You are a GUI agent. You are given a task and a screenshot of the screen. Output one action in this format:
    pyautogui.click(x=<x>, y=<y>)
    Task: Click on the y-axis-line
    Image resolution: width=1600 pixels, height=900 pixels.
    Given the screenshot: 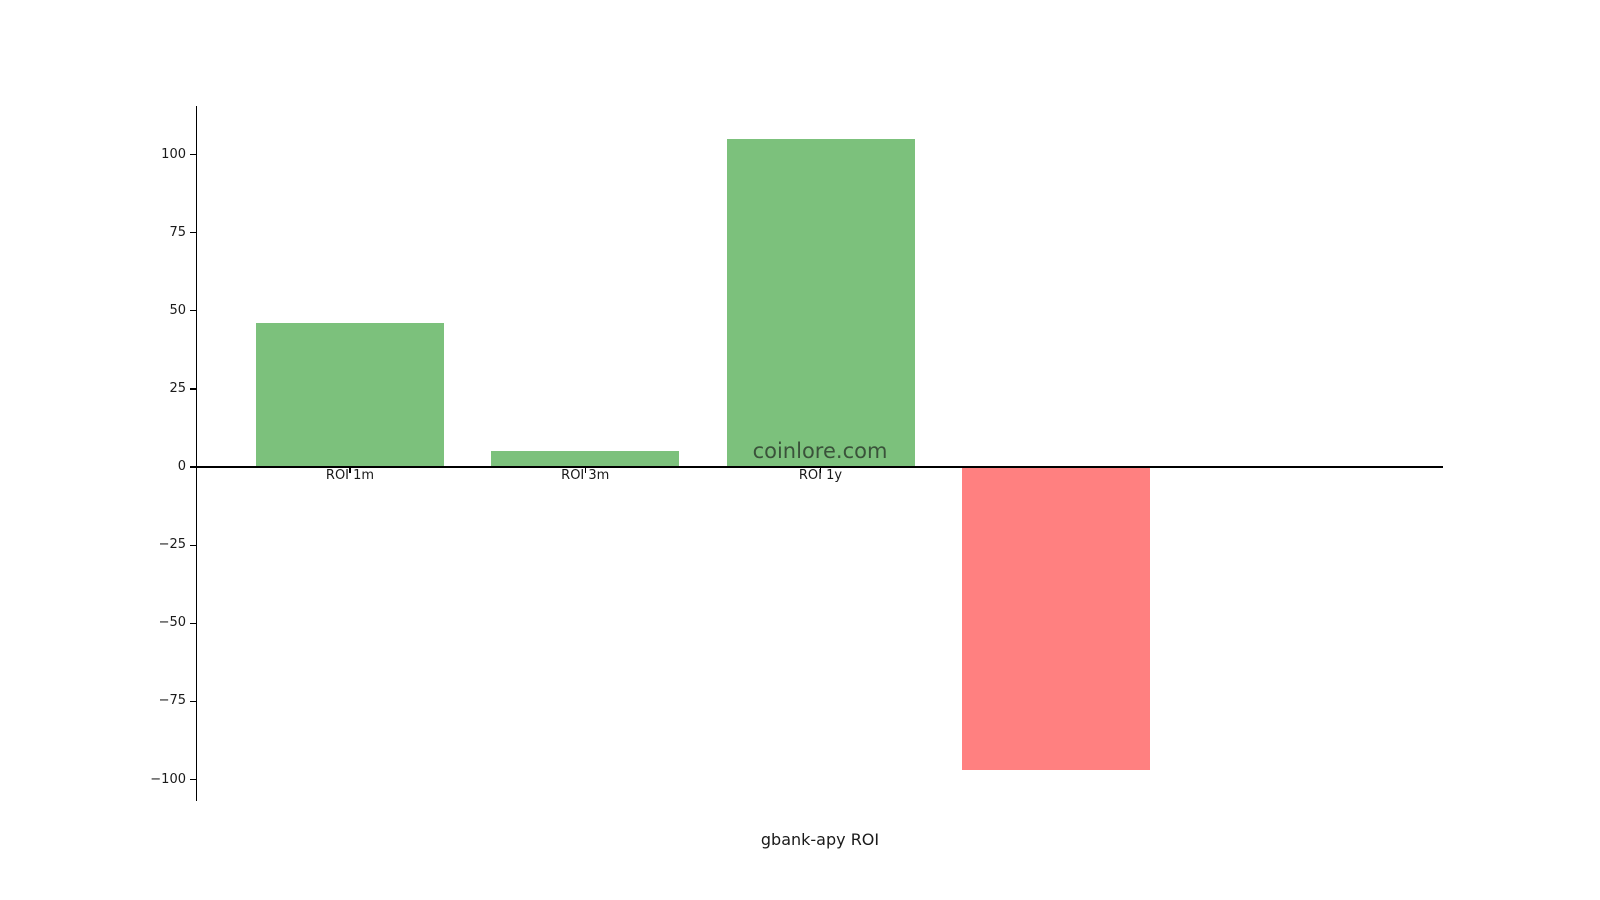 What is the action you would take?
    pyautogui.click(x=197, y=453)
    